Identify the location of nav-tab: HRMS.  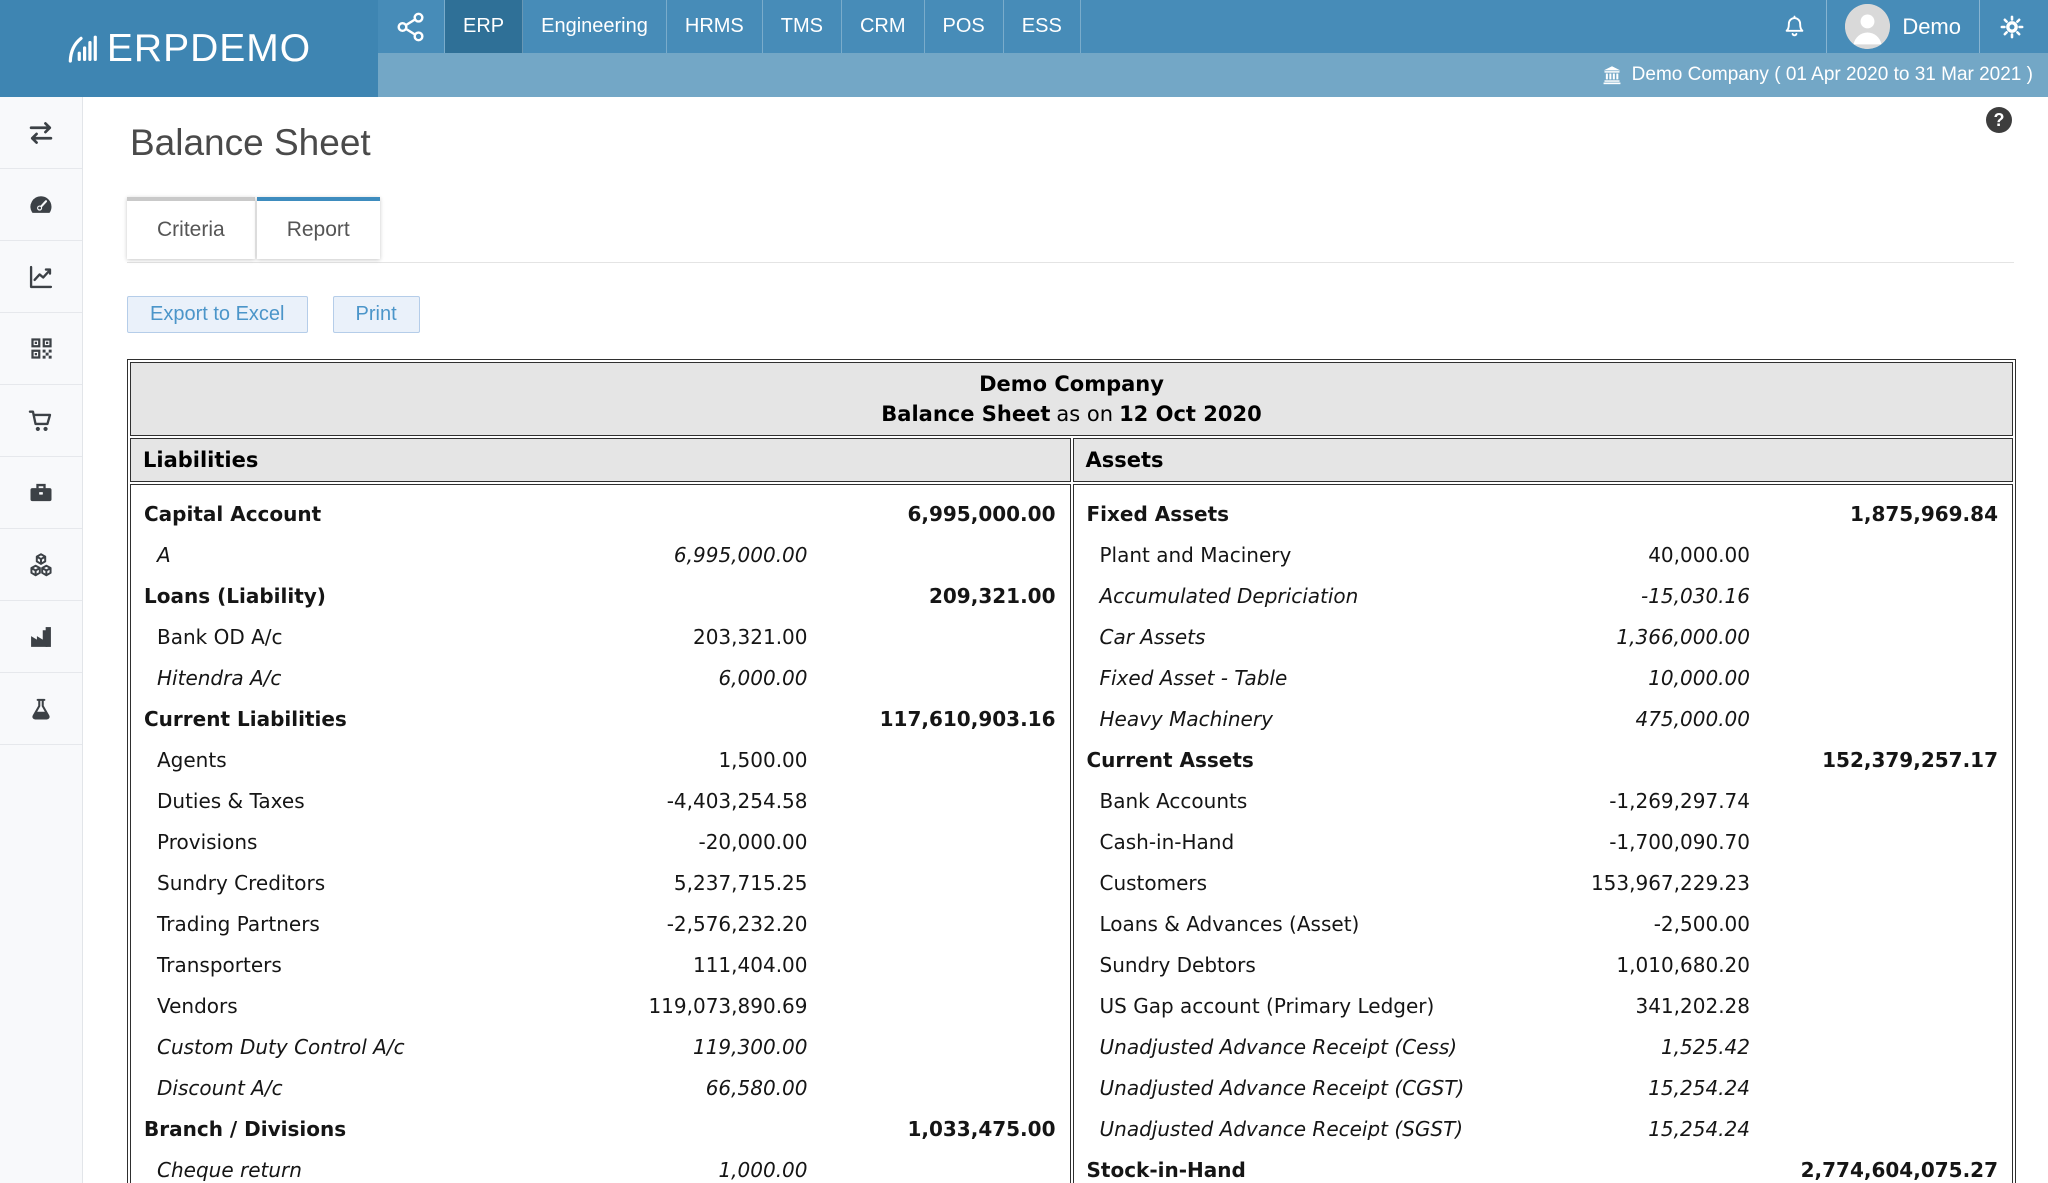
(715, 26).